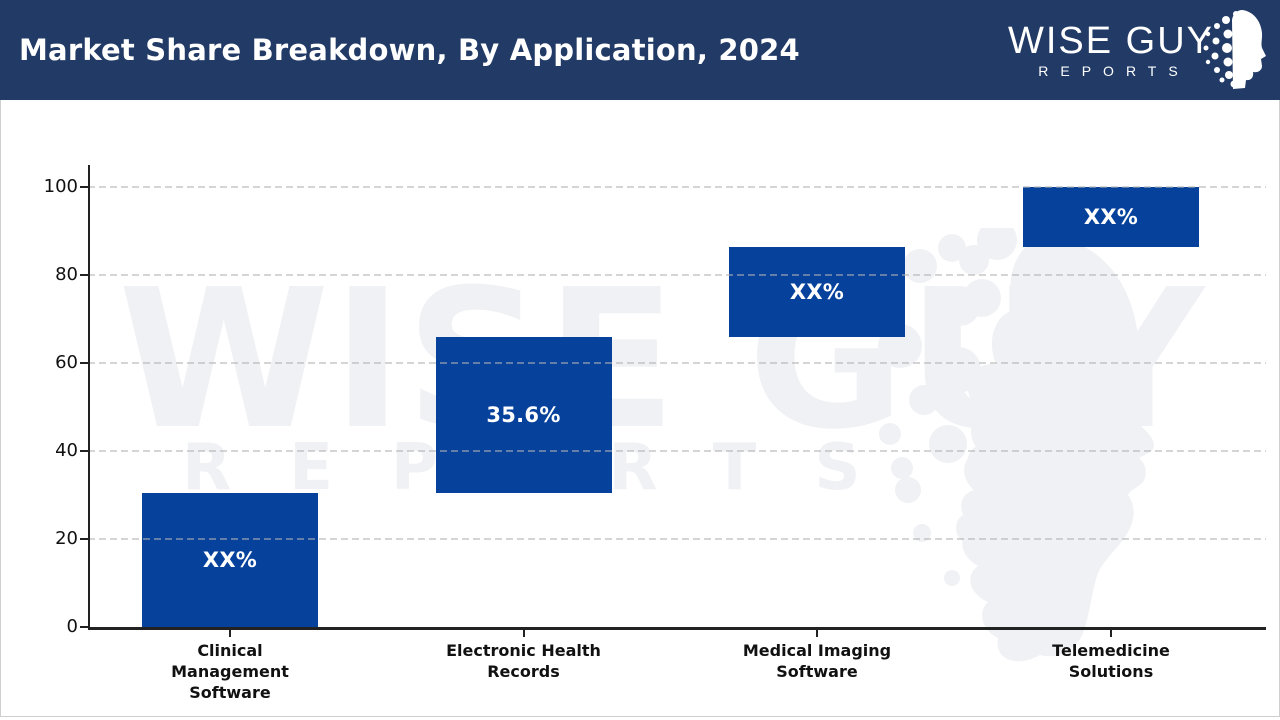 The height and width of the screenshot is (720, 1280). I want to click on x-category-label-line: Clinical, so click(230, 650).